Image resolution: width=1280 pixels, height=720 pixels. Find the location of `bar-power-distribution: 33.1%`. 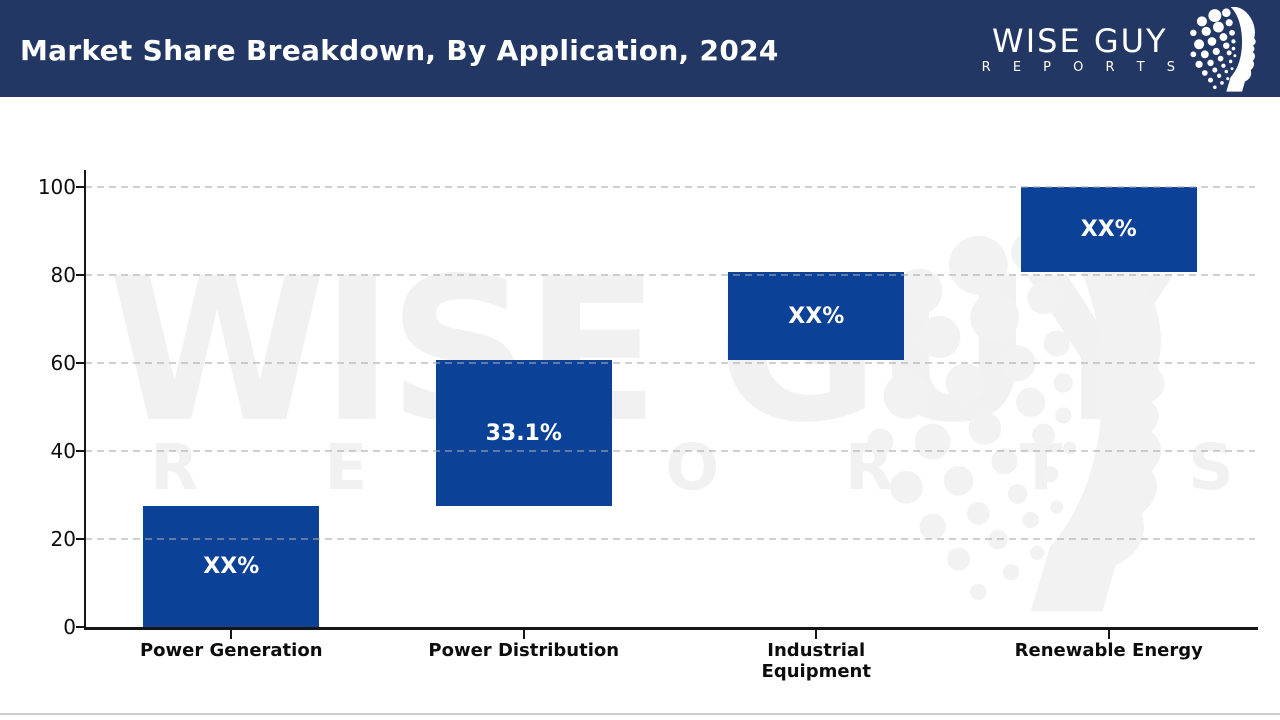

bar-power-distribution: 33.1% is located at coordinates (523, 433).